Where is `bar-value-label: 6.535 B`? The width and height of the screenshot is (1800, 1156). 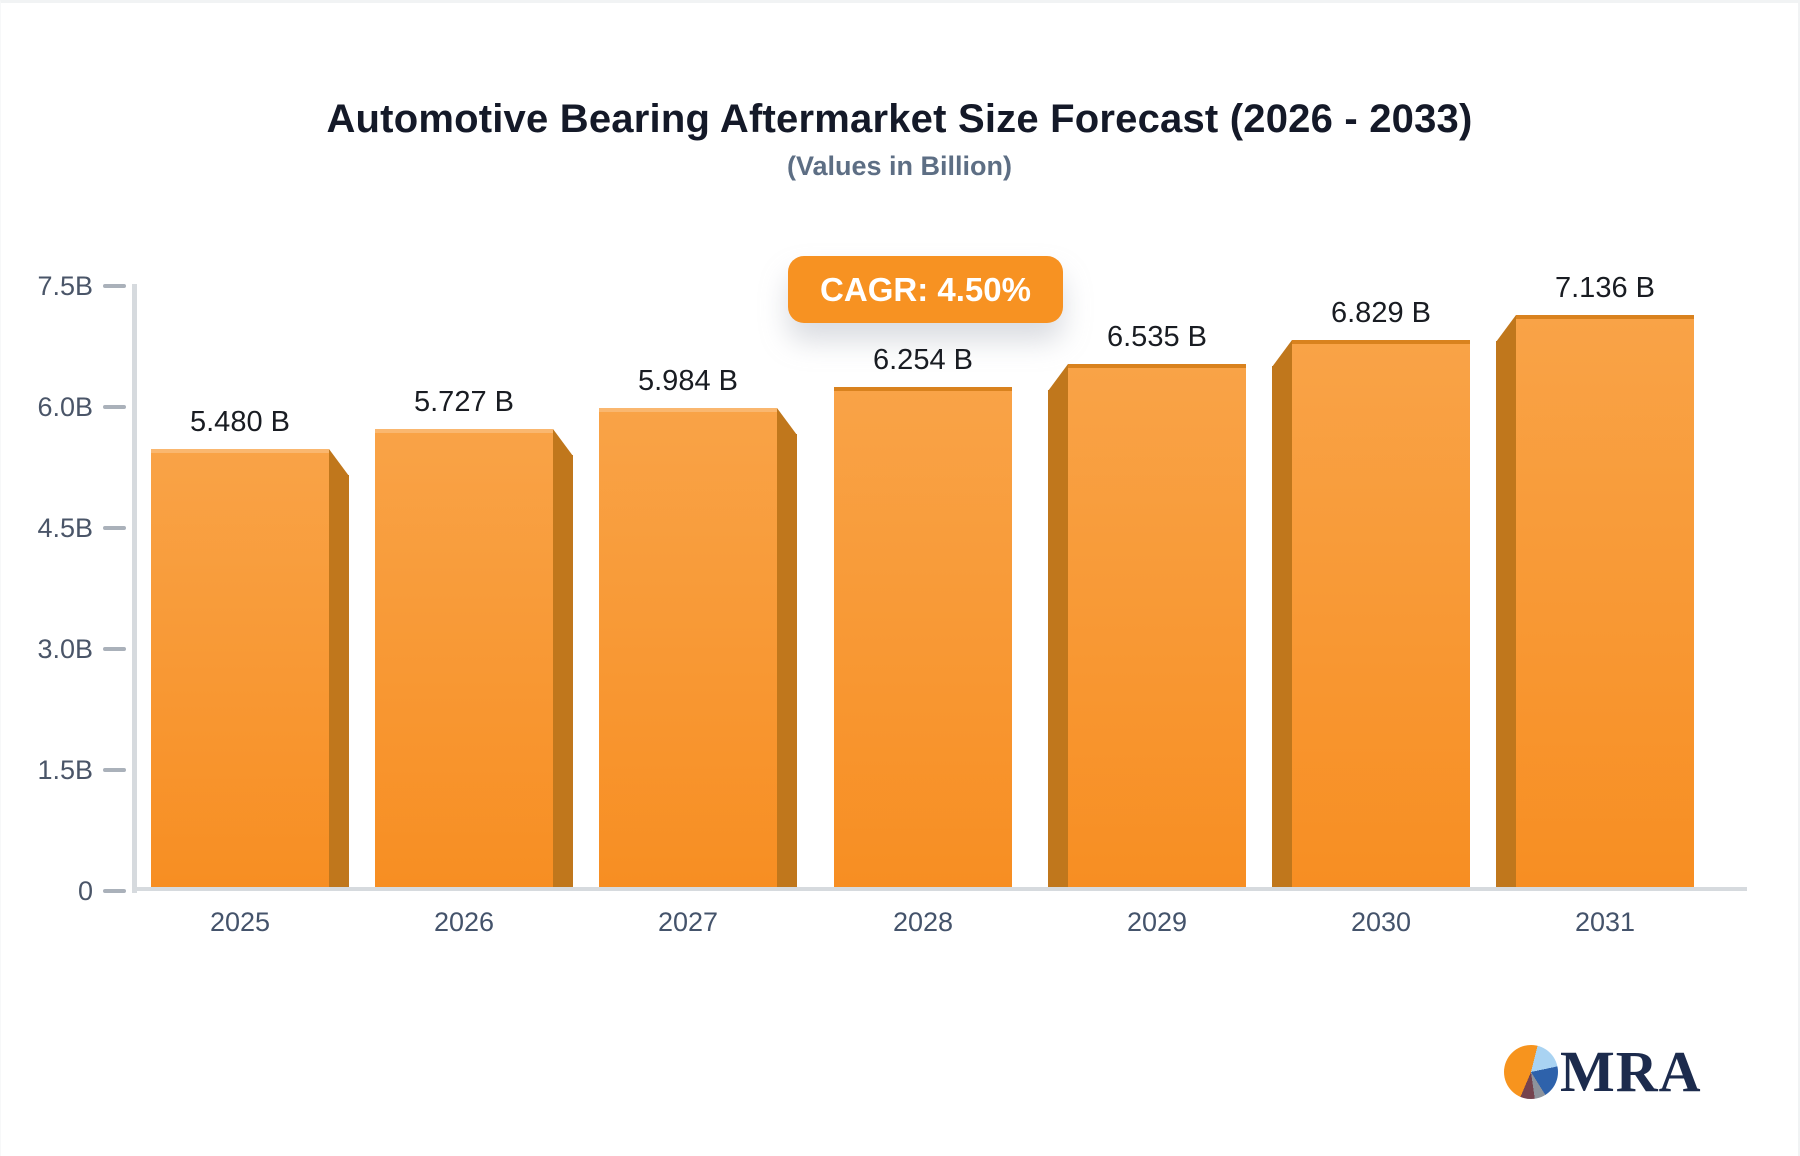 bar-value-label: 6.535 B is located at coordinates (1157, 337).